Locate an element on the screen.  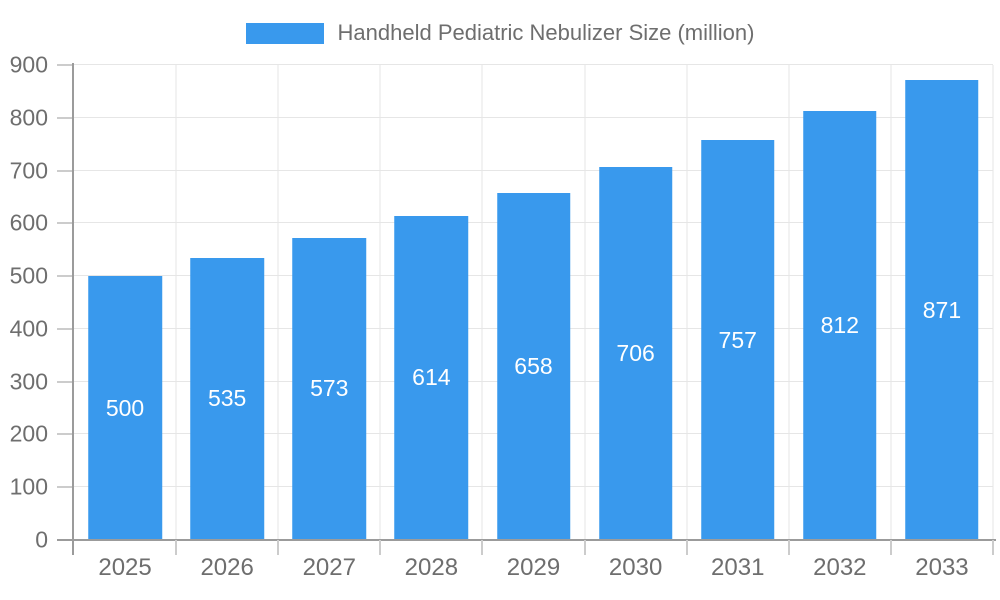
bar-2028: 614 is located at coordinates (431, 377).